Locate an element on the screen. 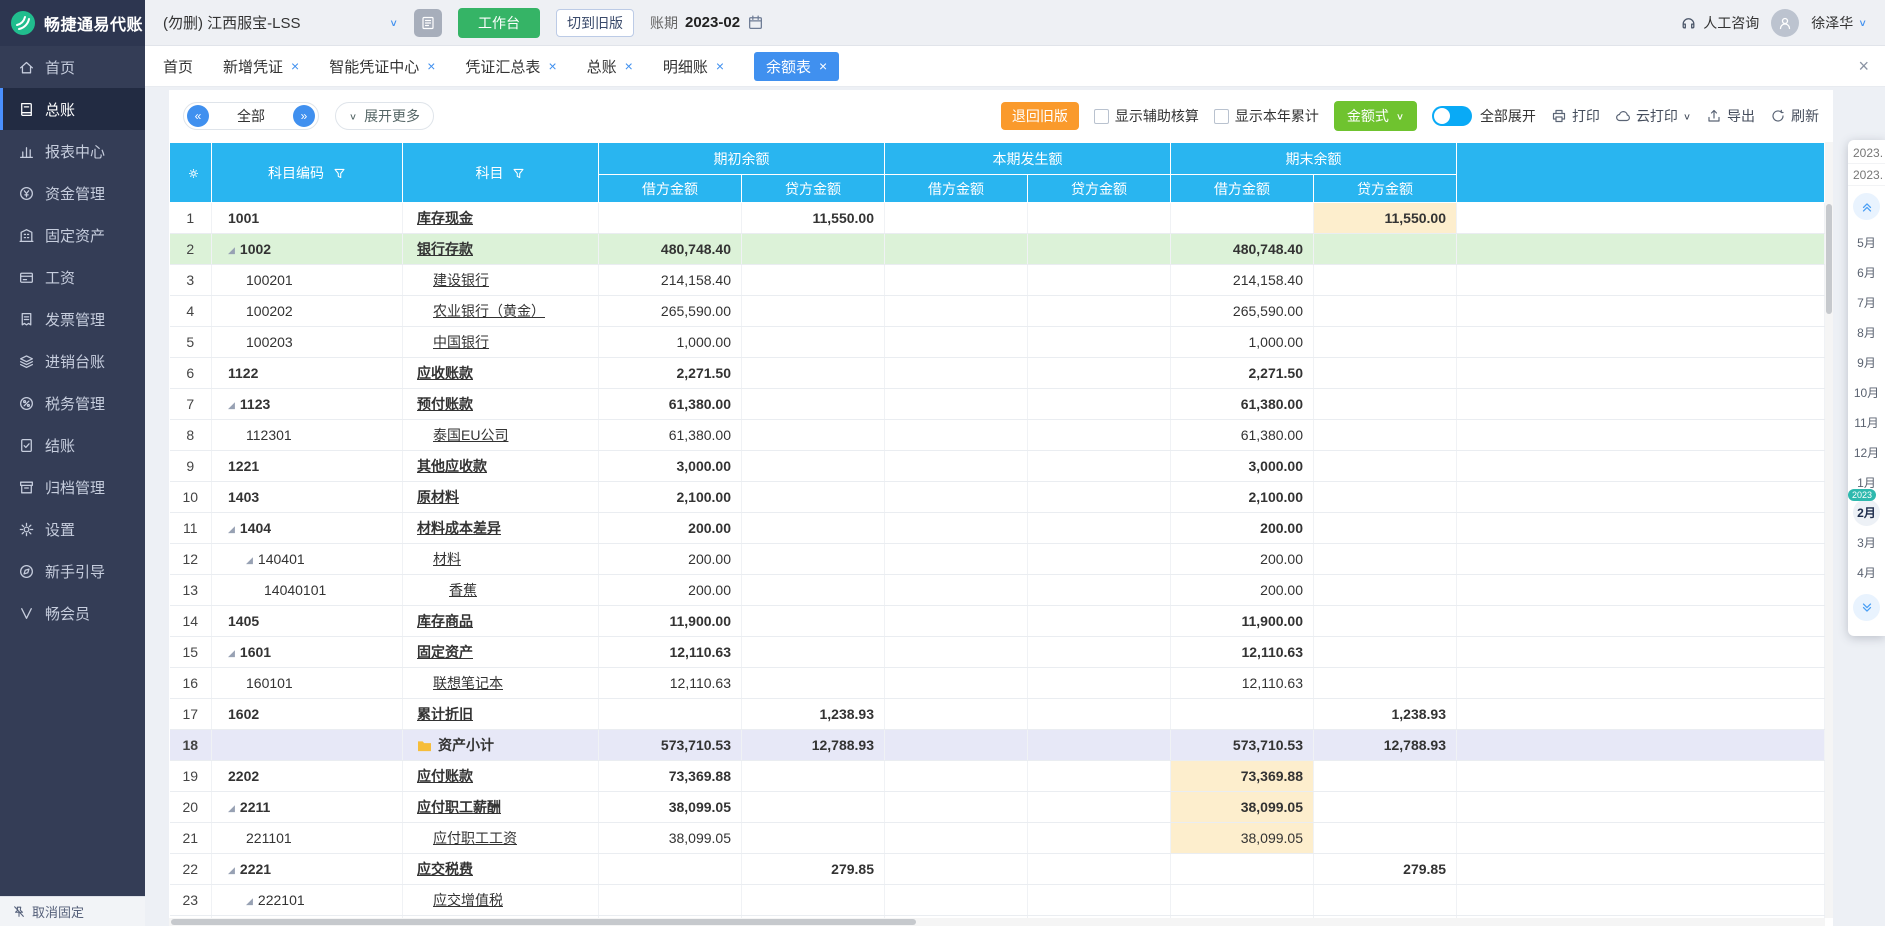  tab-voucher-summary: 凭证汇总表 × is located at coordinates (510, 66).